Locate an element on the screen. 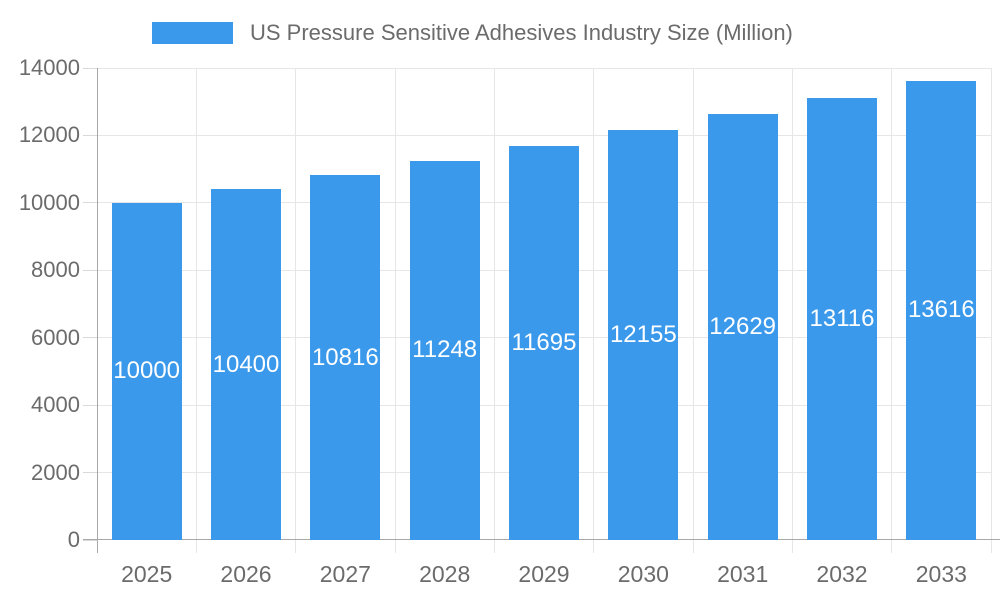  y-tick-label: 6000 is located at coordinates (55, 337).